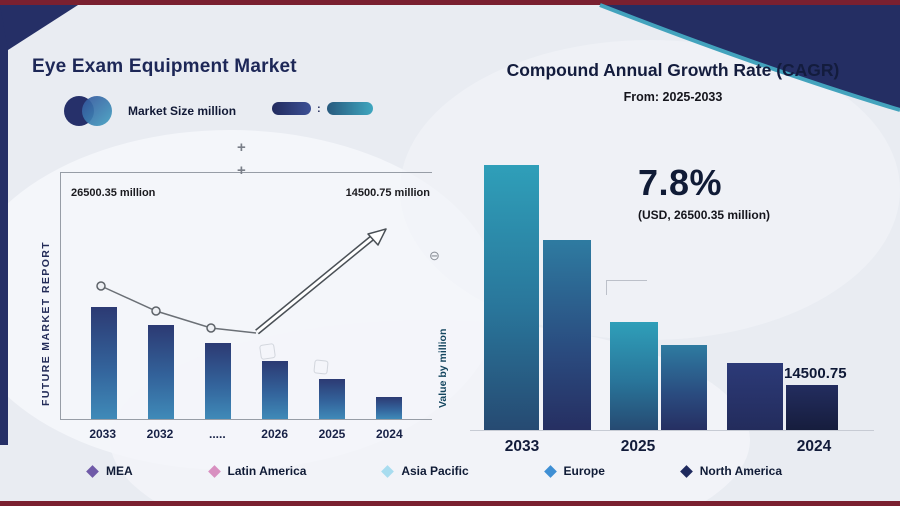  Describe the element at coordinates (274, 434) in the screenshot. I see `left-x-axis-label: 2026` at that location.